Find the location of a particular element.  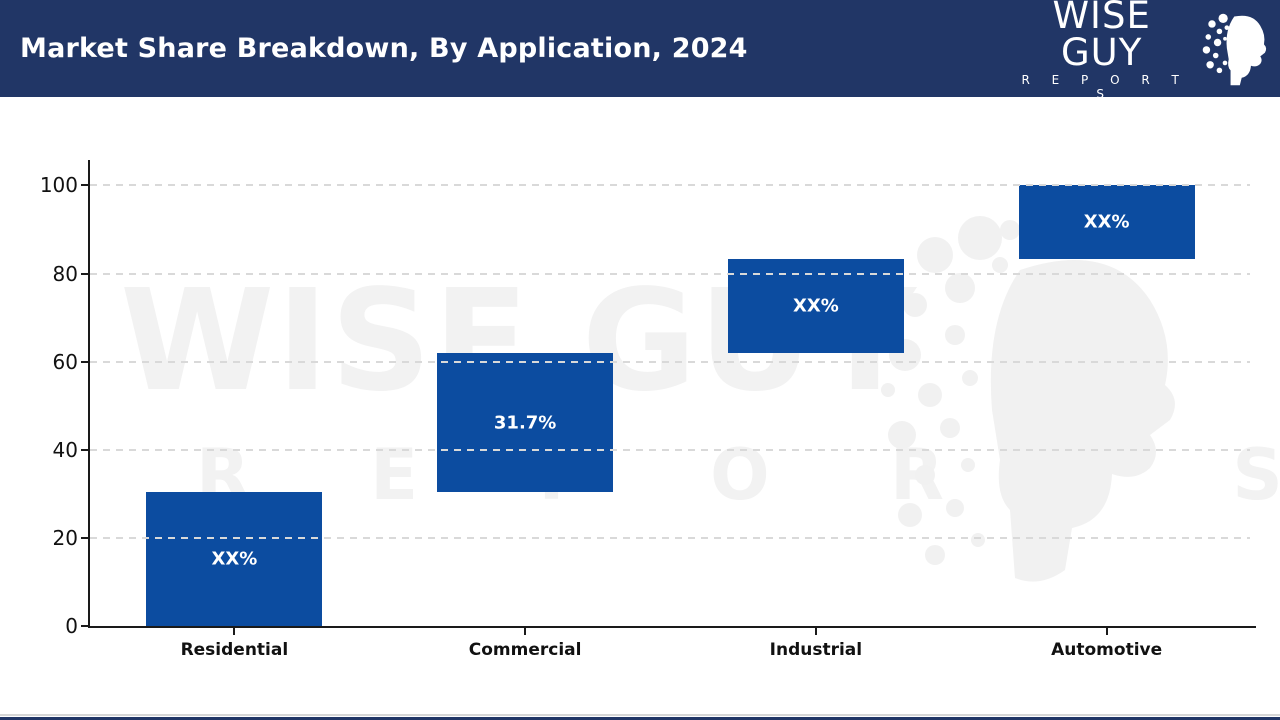

x-axis-line is located at coordinates (672, 627).